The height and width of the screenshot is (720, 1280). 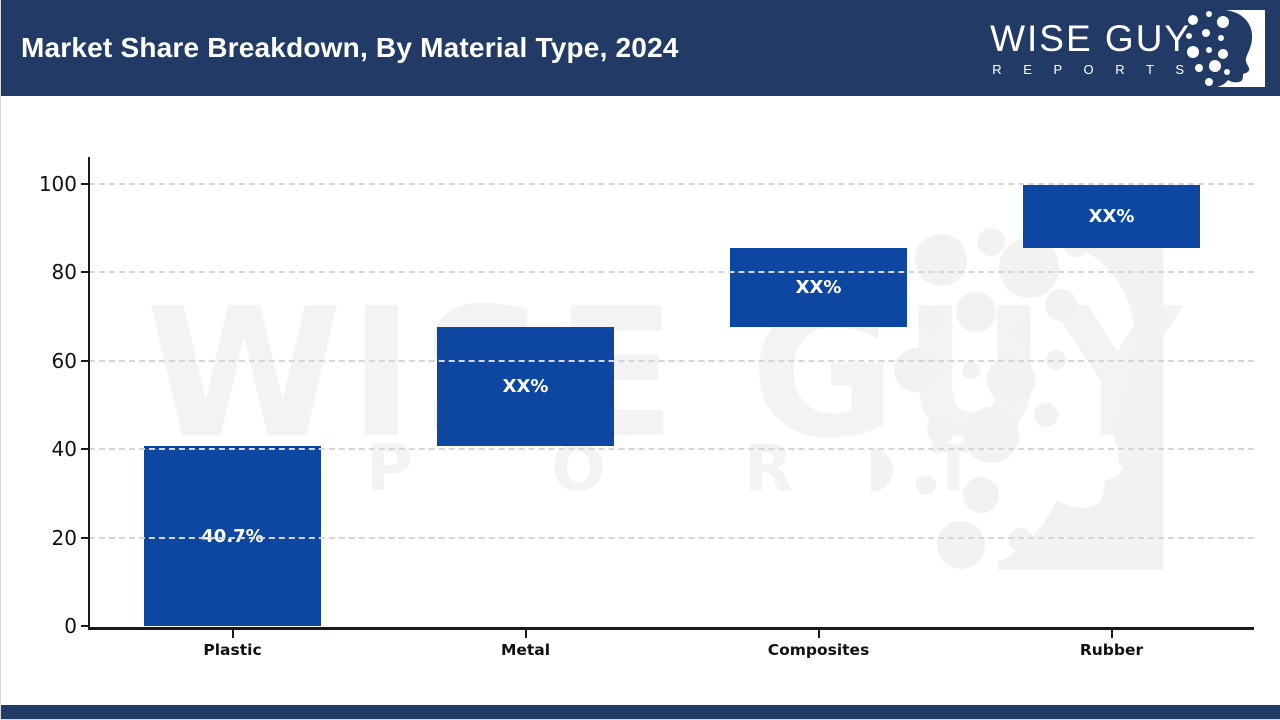 I want to click on bar-value-label-composites: XX%, so click(x=818, y=287).